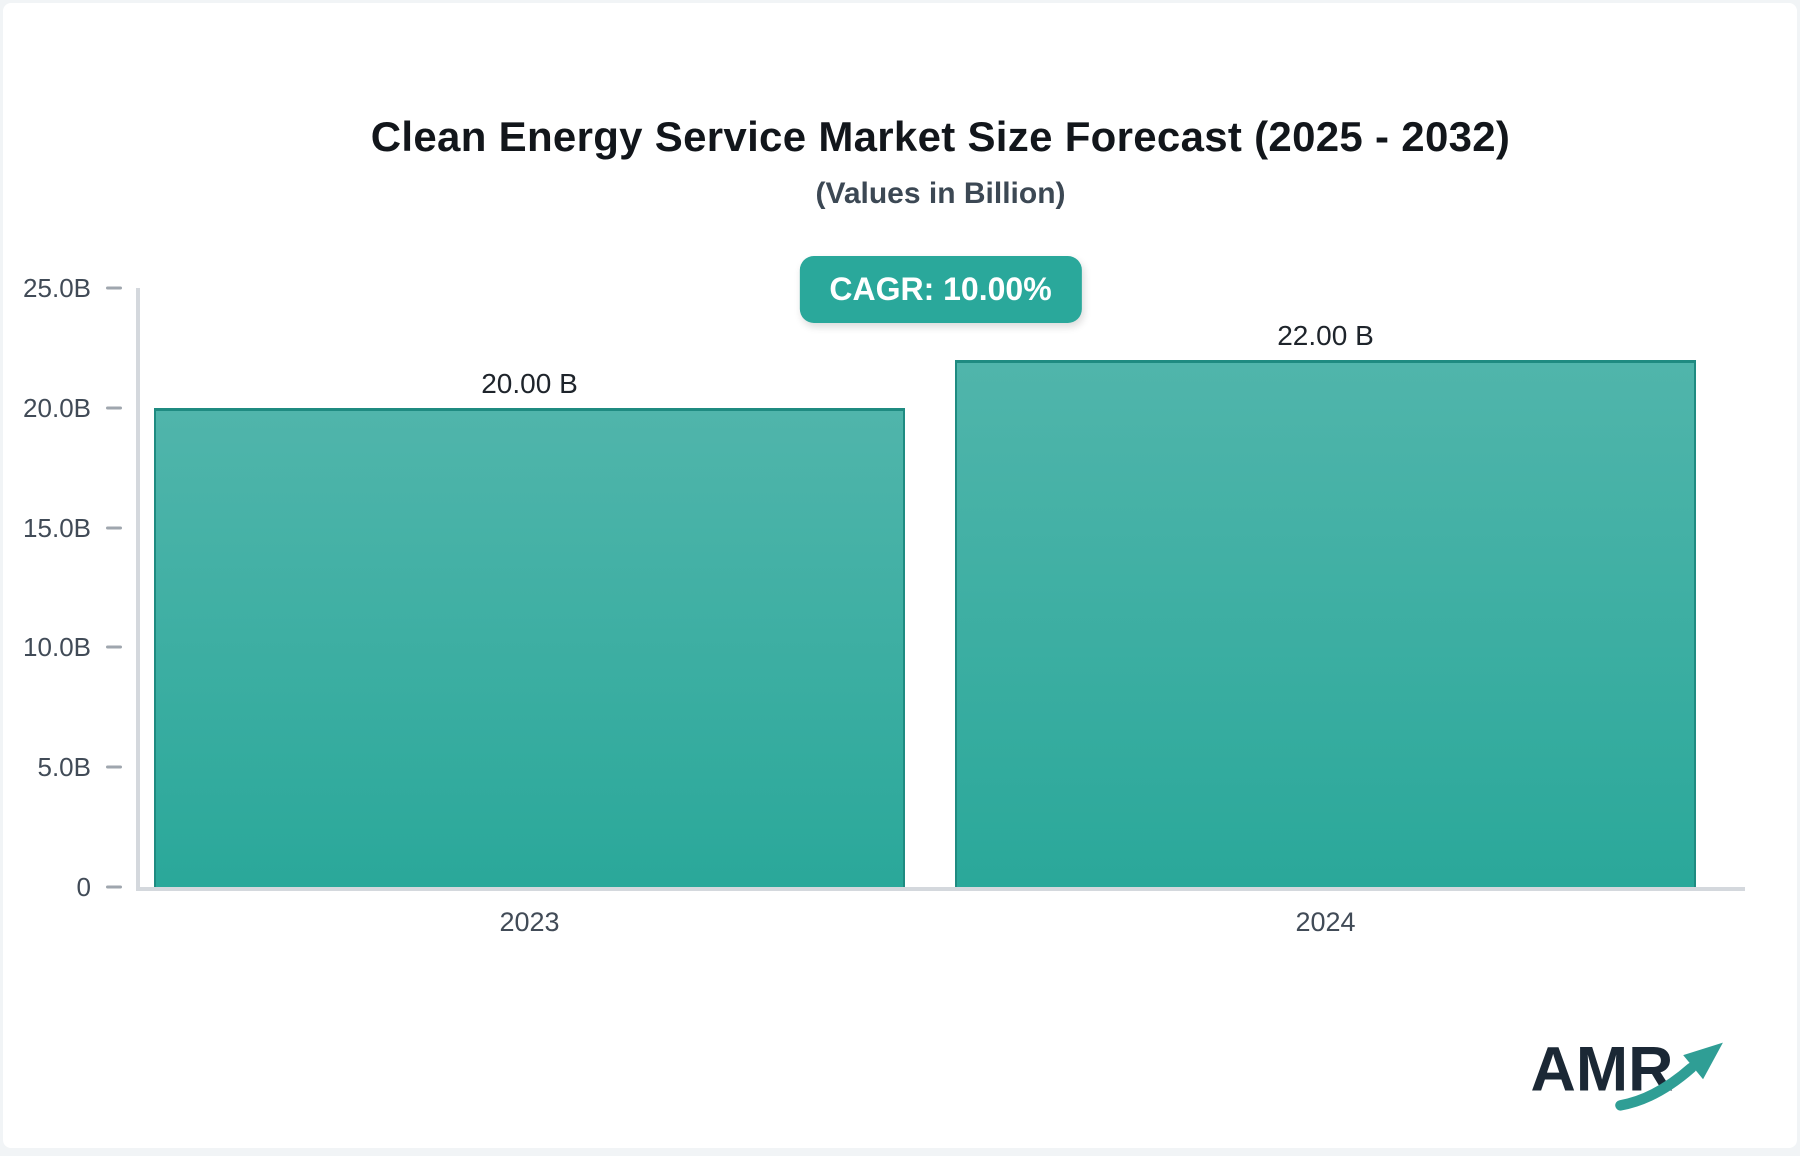 This screenshot has height=1156, width=1800. What do you see at coordinates (940, 289) in the screenshot?
I see `cagr-badge: CAGR: 10.00%` at bounding box center [940, 289].